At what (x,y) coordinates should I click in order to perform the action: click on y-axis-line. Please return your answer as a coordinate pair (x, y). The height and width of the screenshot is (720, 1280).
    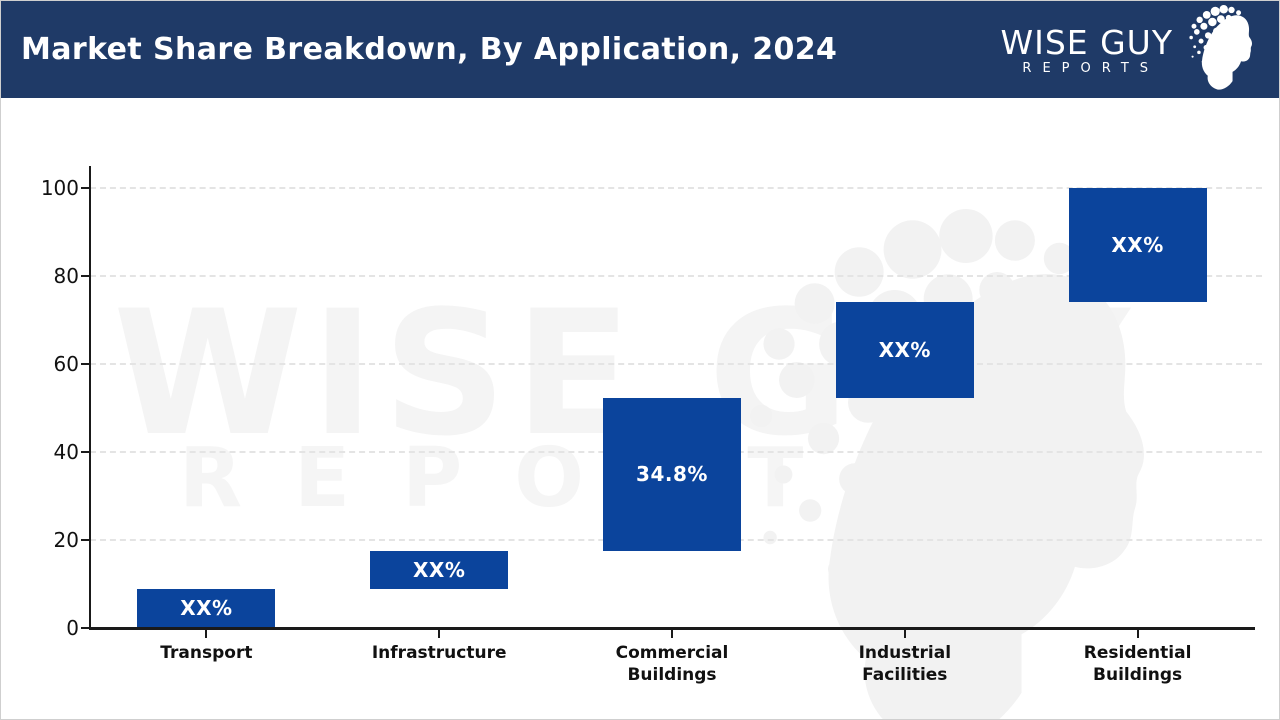
    Looking at the image, I should click on (90, 398).